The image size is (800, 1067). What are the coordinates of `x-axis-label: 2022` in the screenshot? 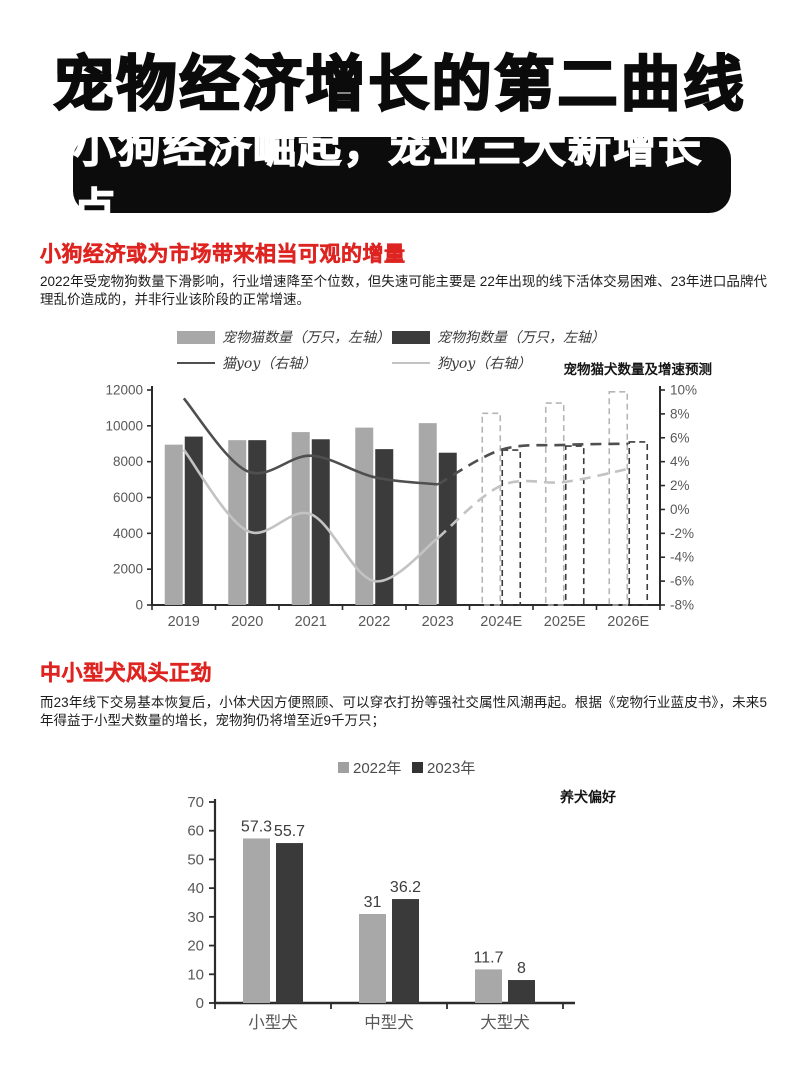 It's located at (374, 622).